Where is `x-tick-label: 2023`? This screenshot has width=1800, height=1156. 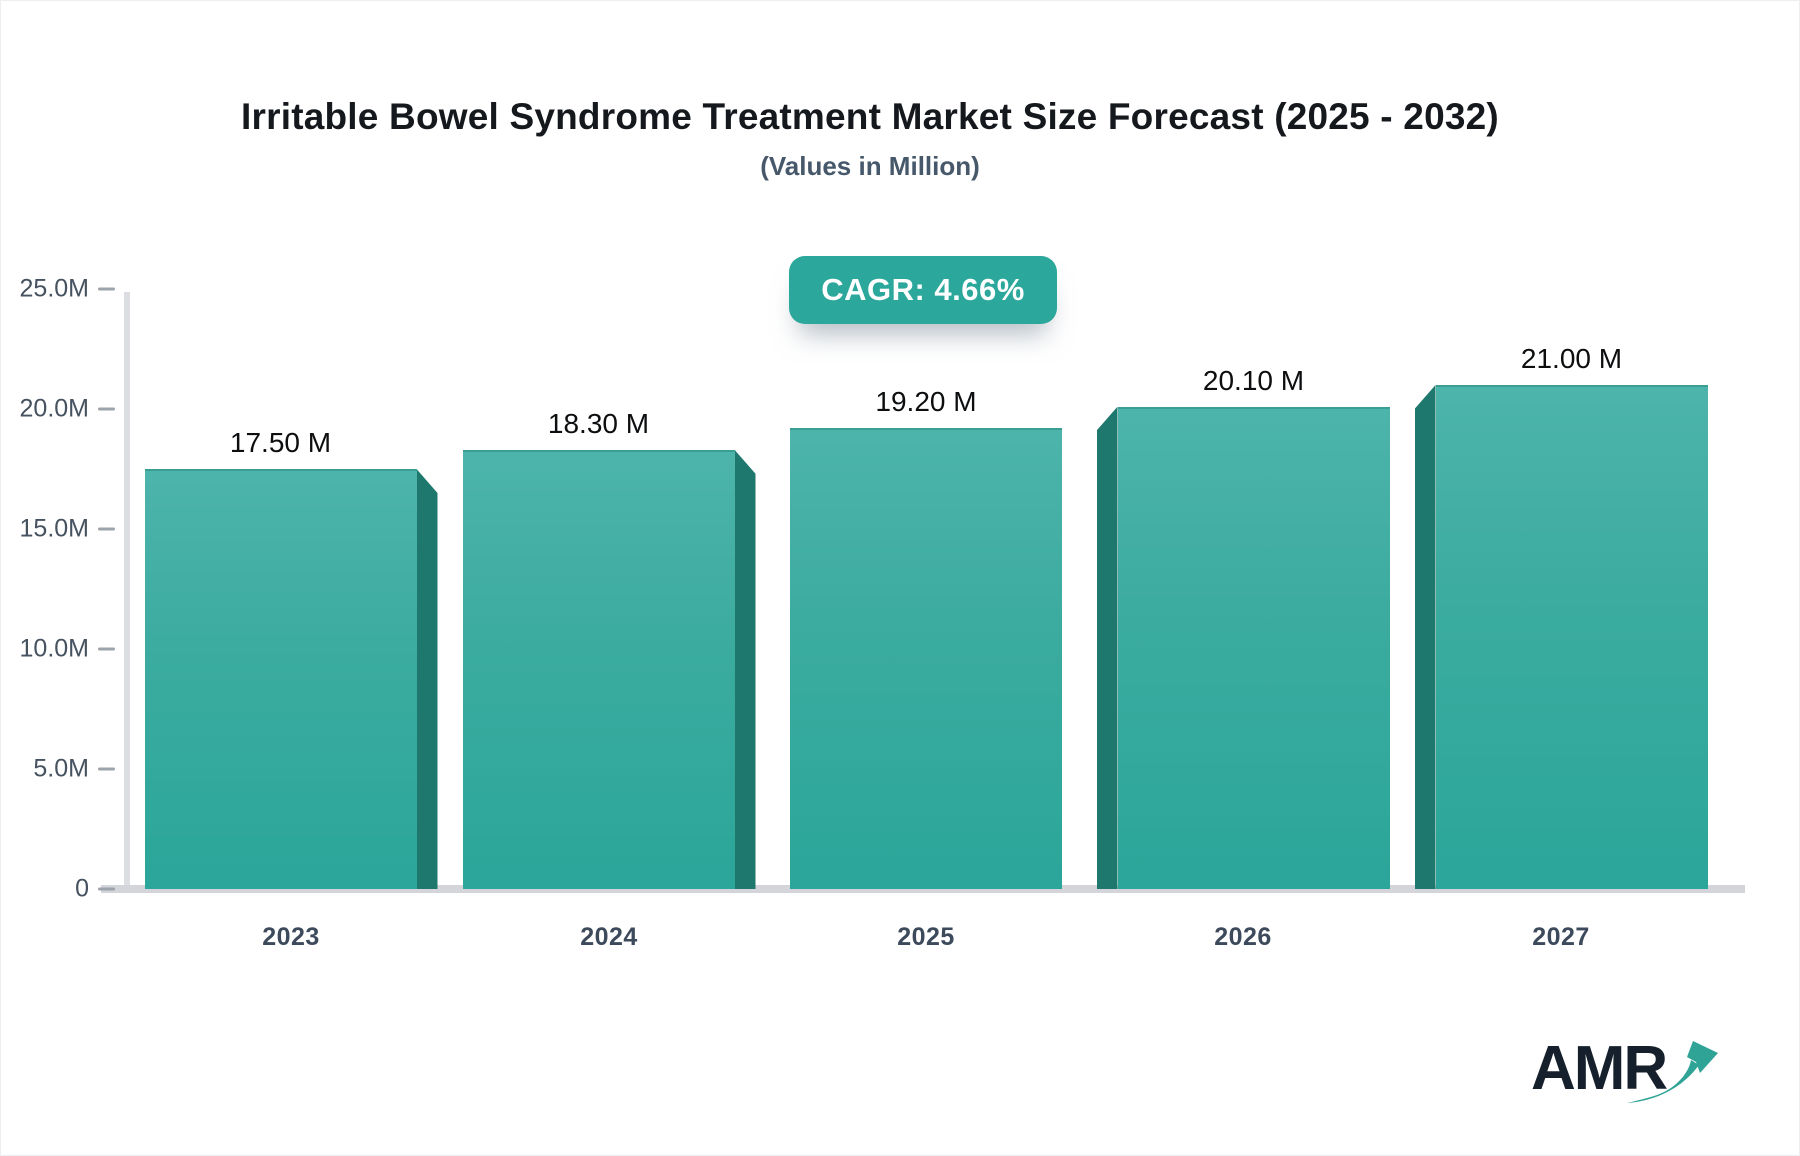 x-tick-label: 2023 is located at coordinates (291, 937).